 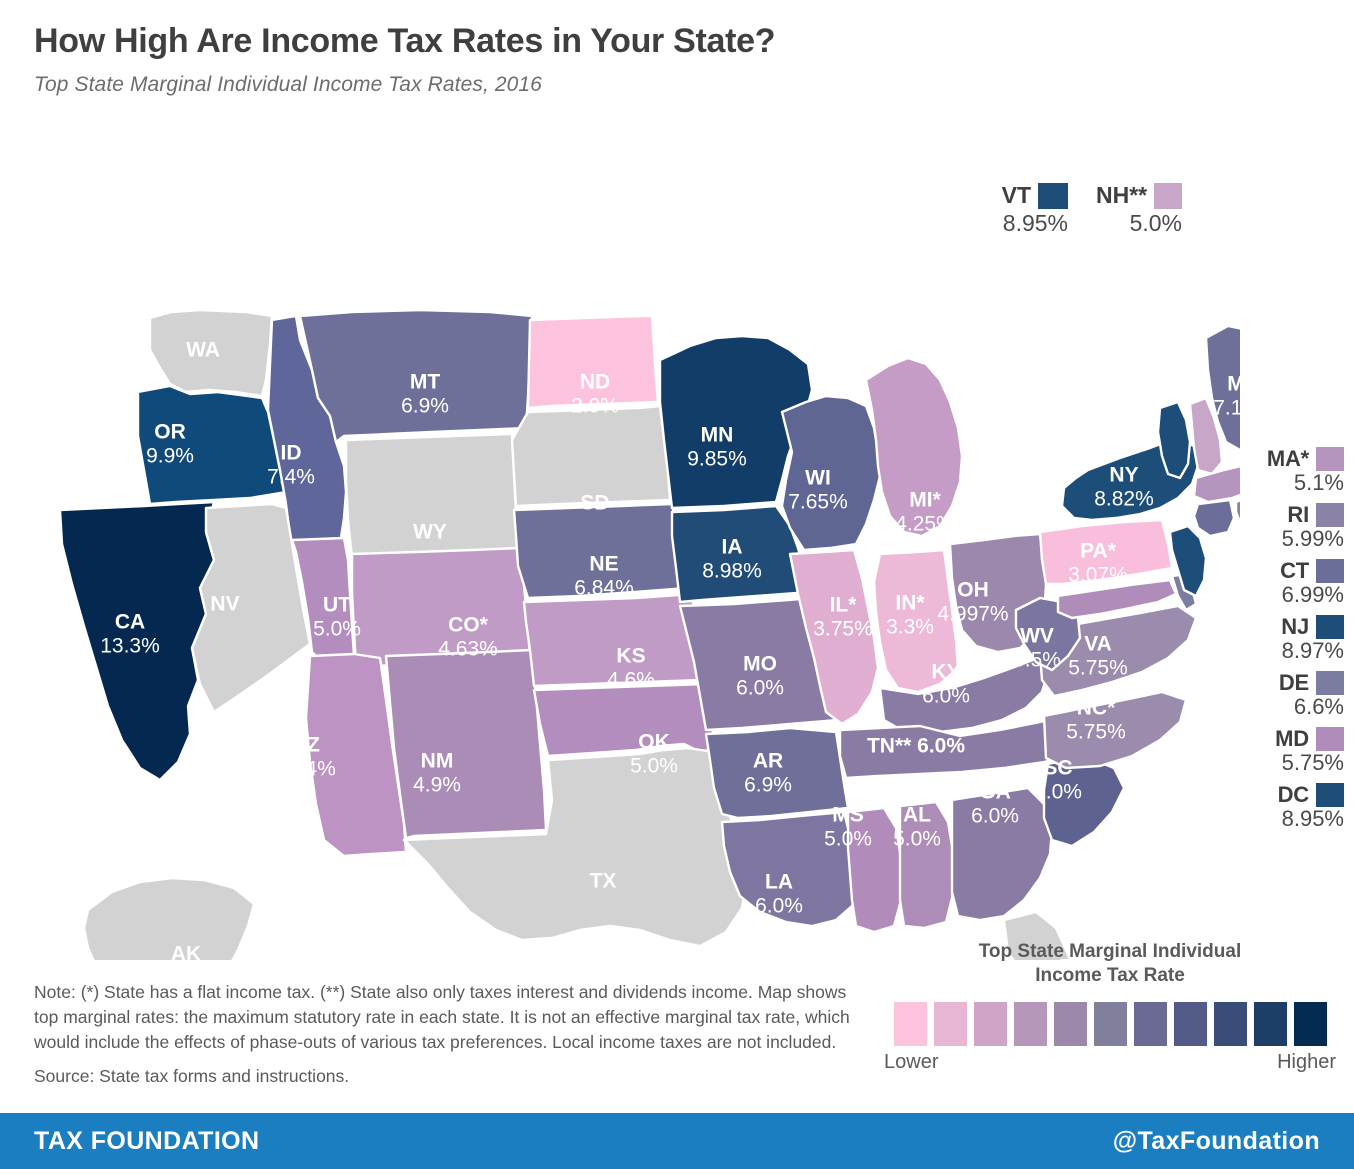 What do you see at coordinates (1318, 706) in the screenshot?
I see `legend-rate: 6.6%` at bounding box center [1318, 706].